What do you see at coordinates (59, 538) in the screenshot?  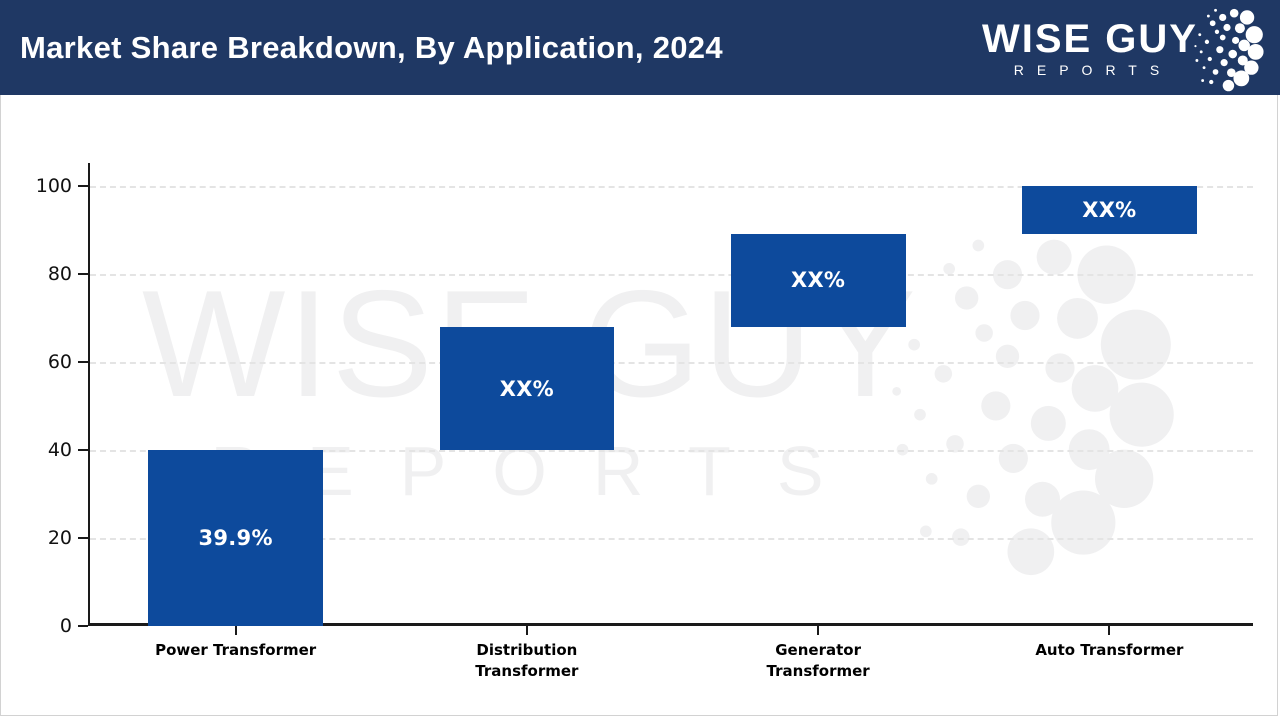 I see `y-axis-tick-label: 20` at bounding box center [59, 538].